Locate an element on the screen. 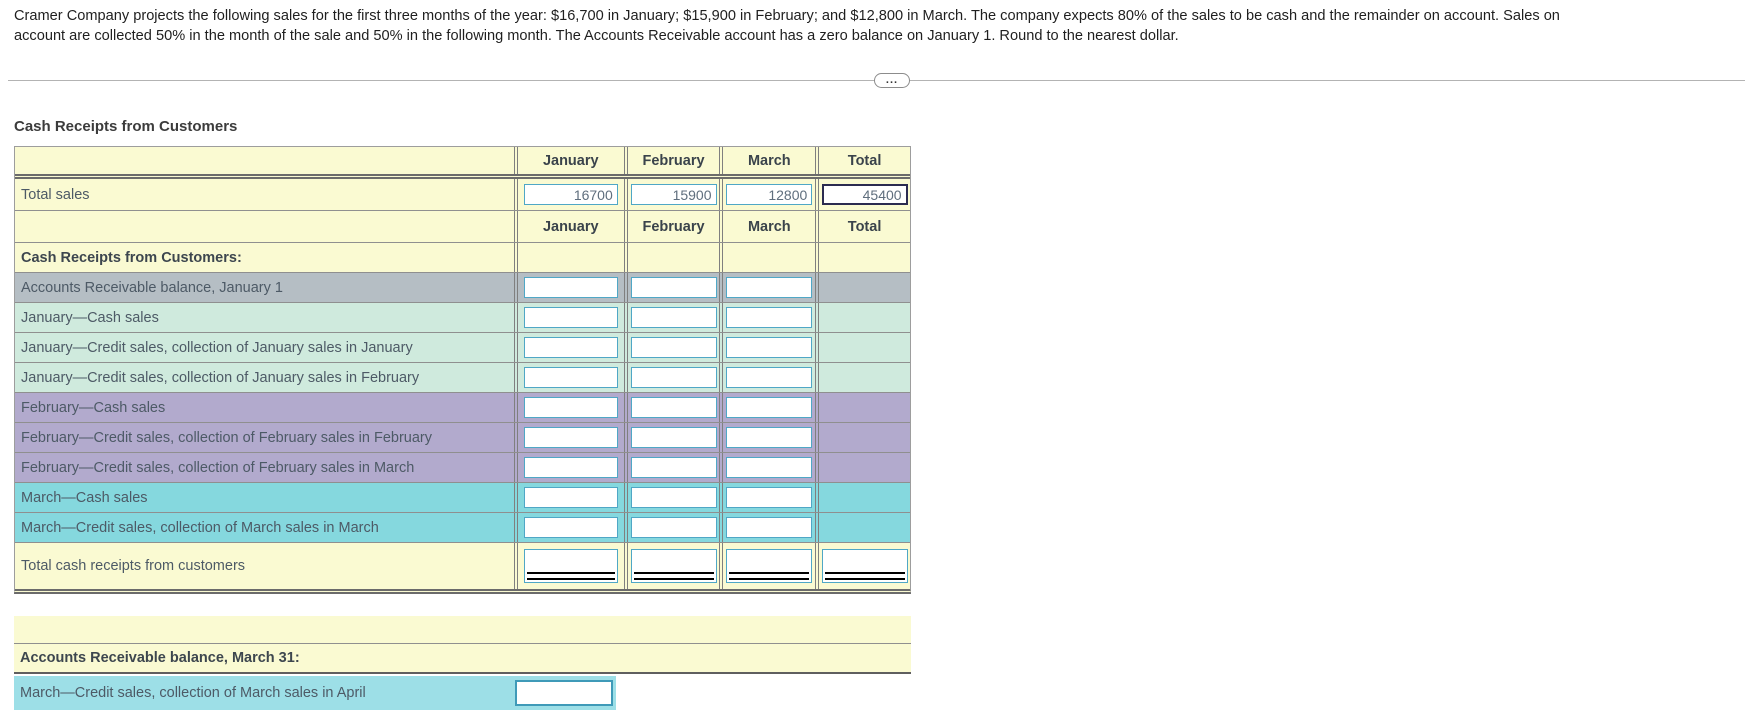 The width and height of the screenshot is (1753, 711). header2-march-cell: March is located at coordinates (767, 226).